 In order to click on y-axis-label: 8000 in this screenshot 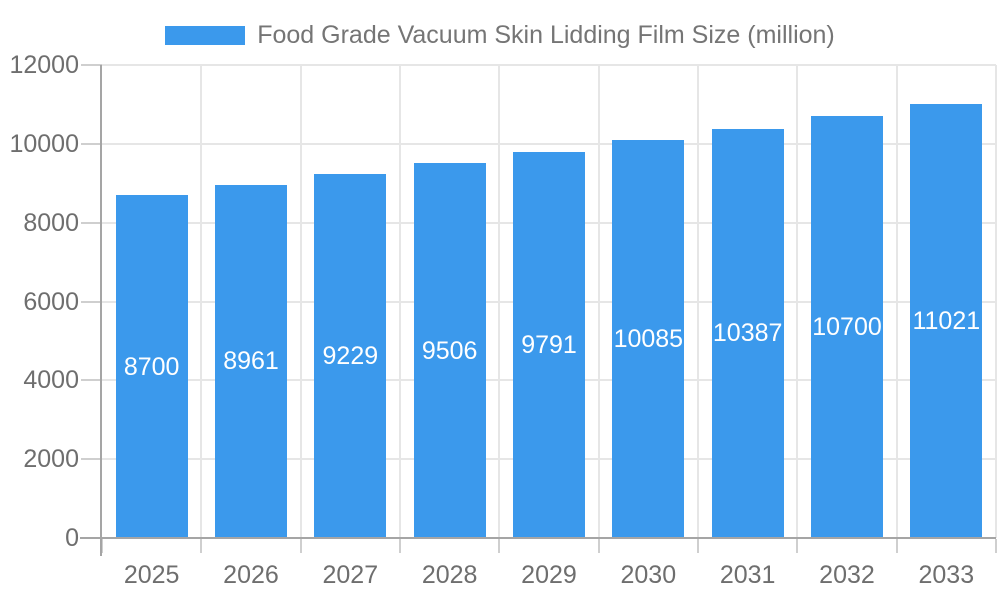, I will do `click(51, 222)`.